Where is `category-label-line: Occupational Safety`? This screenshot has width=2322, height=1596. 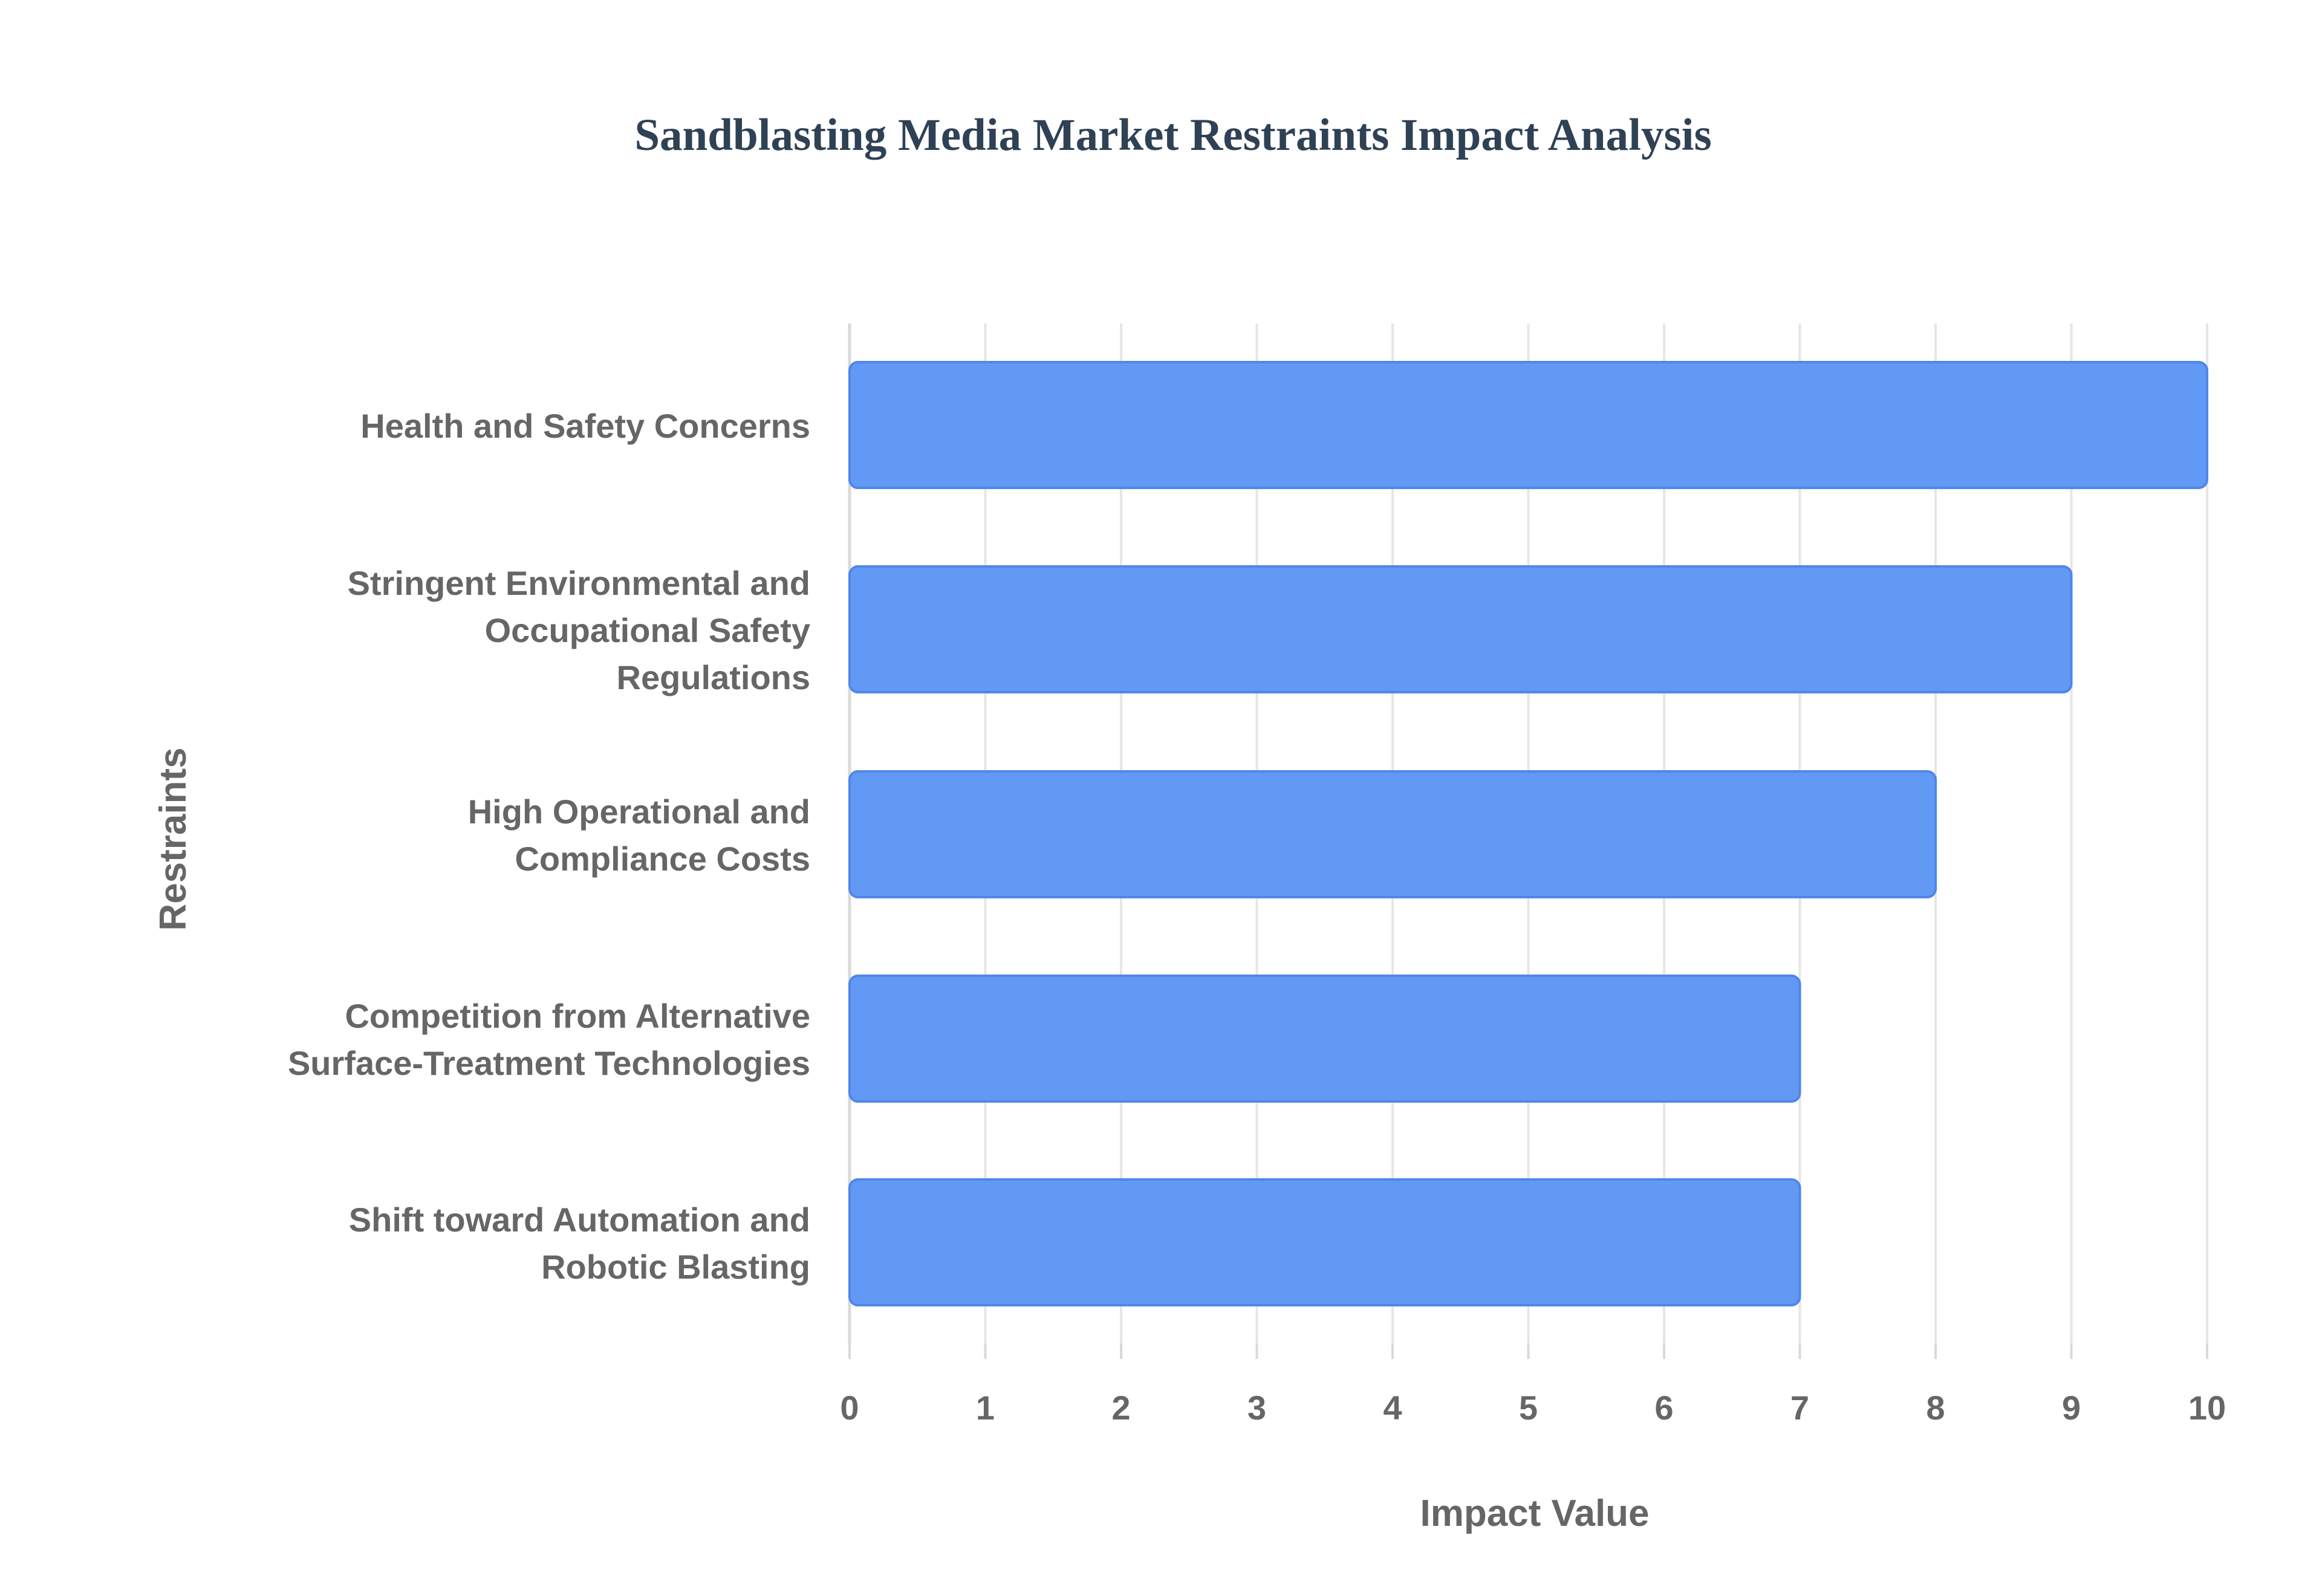
category-label-line: Occupational Safety is located at coordinates (648, 630).